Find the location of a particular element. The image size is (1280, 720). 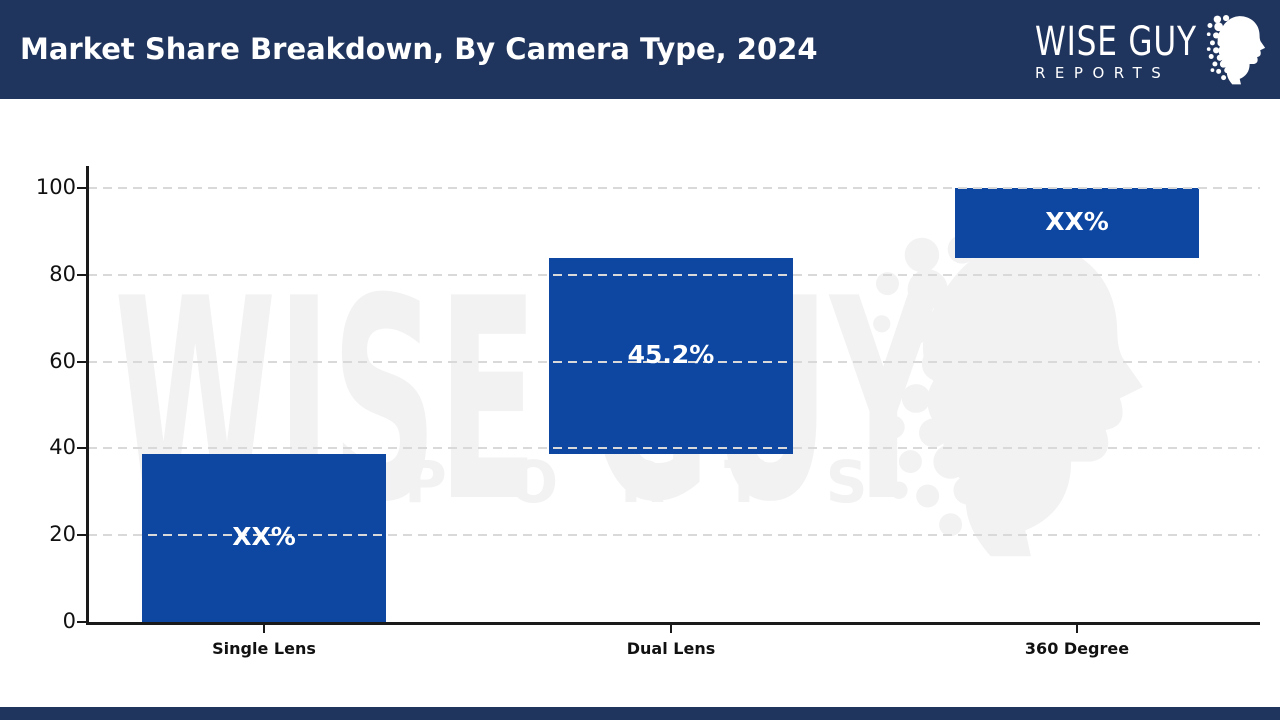

gridline-y100 is located at coordinates (674, 188).